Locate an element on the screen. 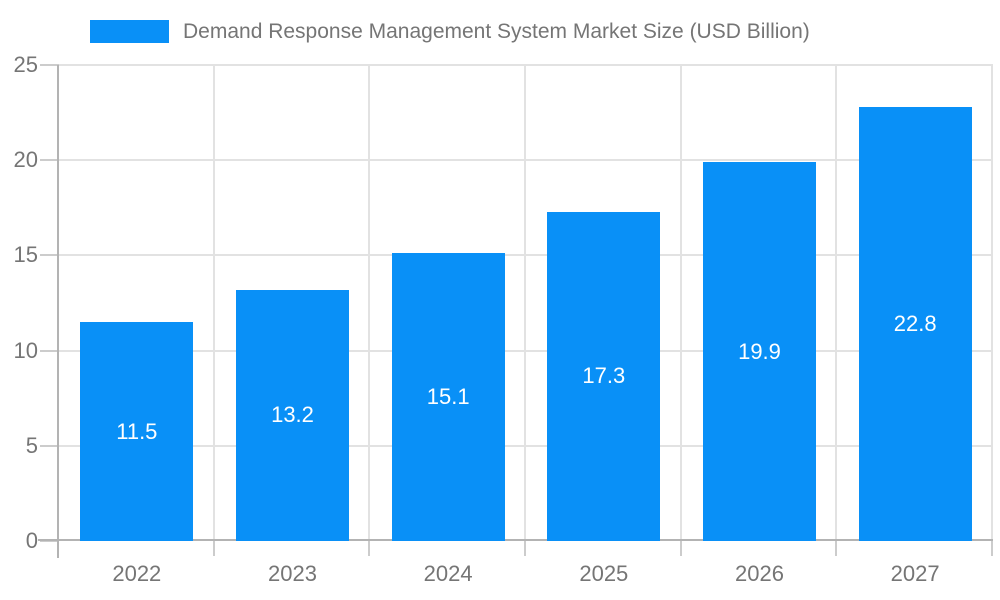 The image size is (1000, 600). x-axis-label: 2023 is located at coordinates (292, 573).